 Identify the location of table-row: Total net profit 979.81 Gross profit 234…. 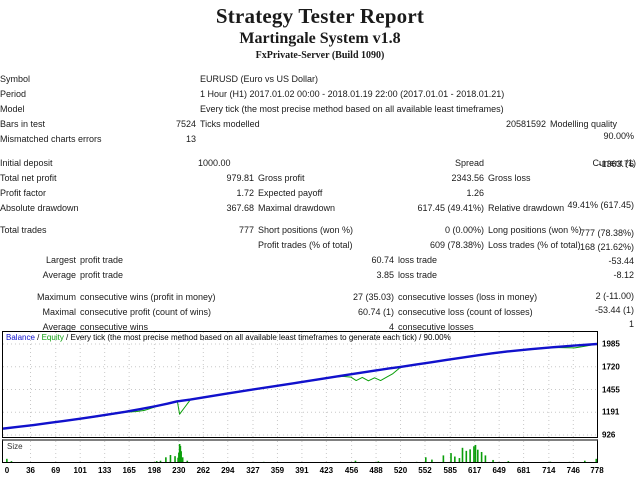
(320, 178).